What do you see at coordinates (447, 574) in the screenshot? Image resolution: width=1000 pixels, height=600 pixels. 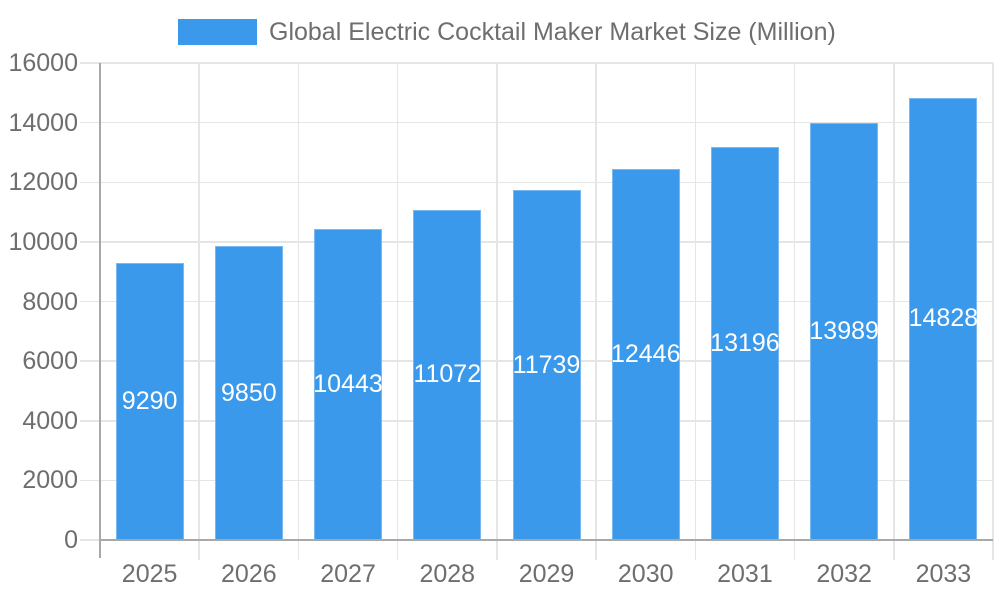 I see `x-axis-tick-label: 2028` at bounding box center [447, 574].